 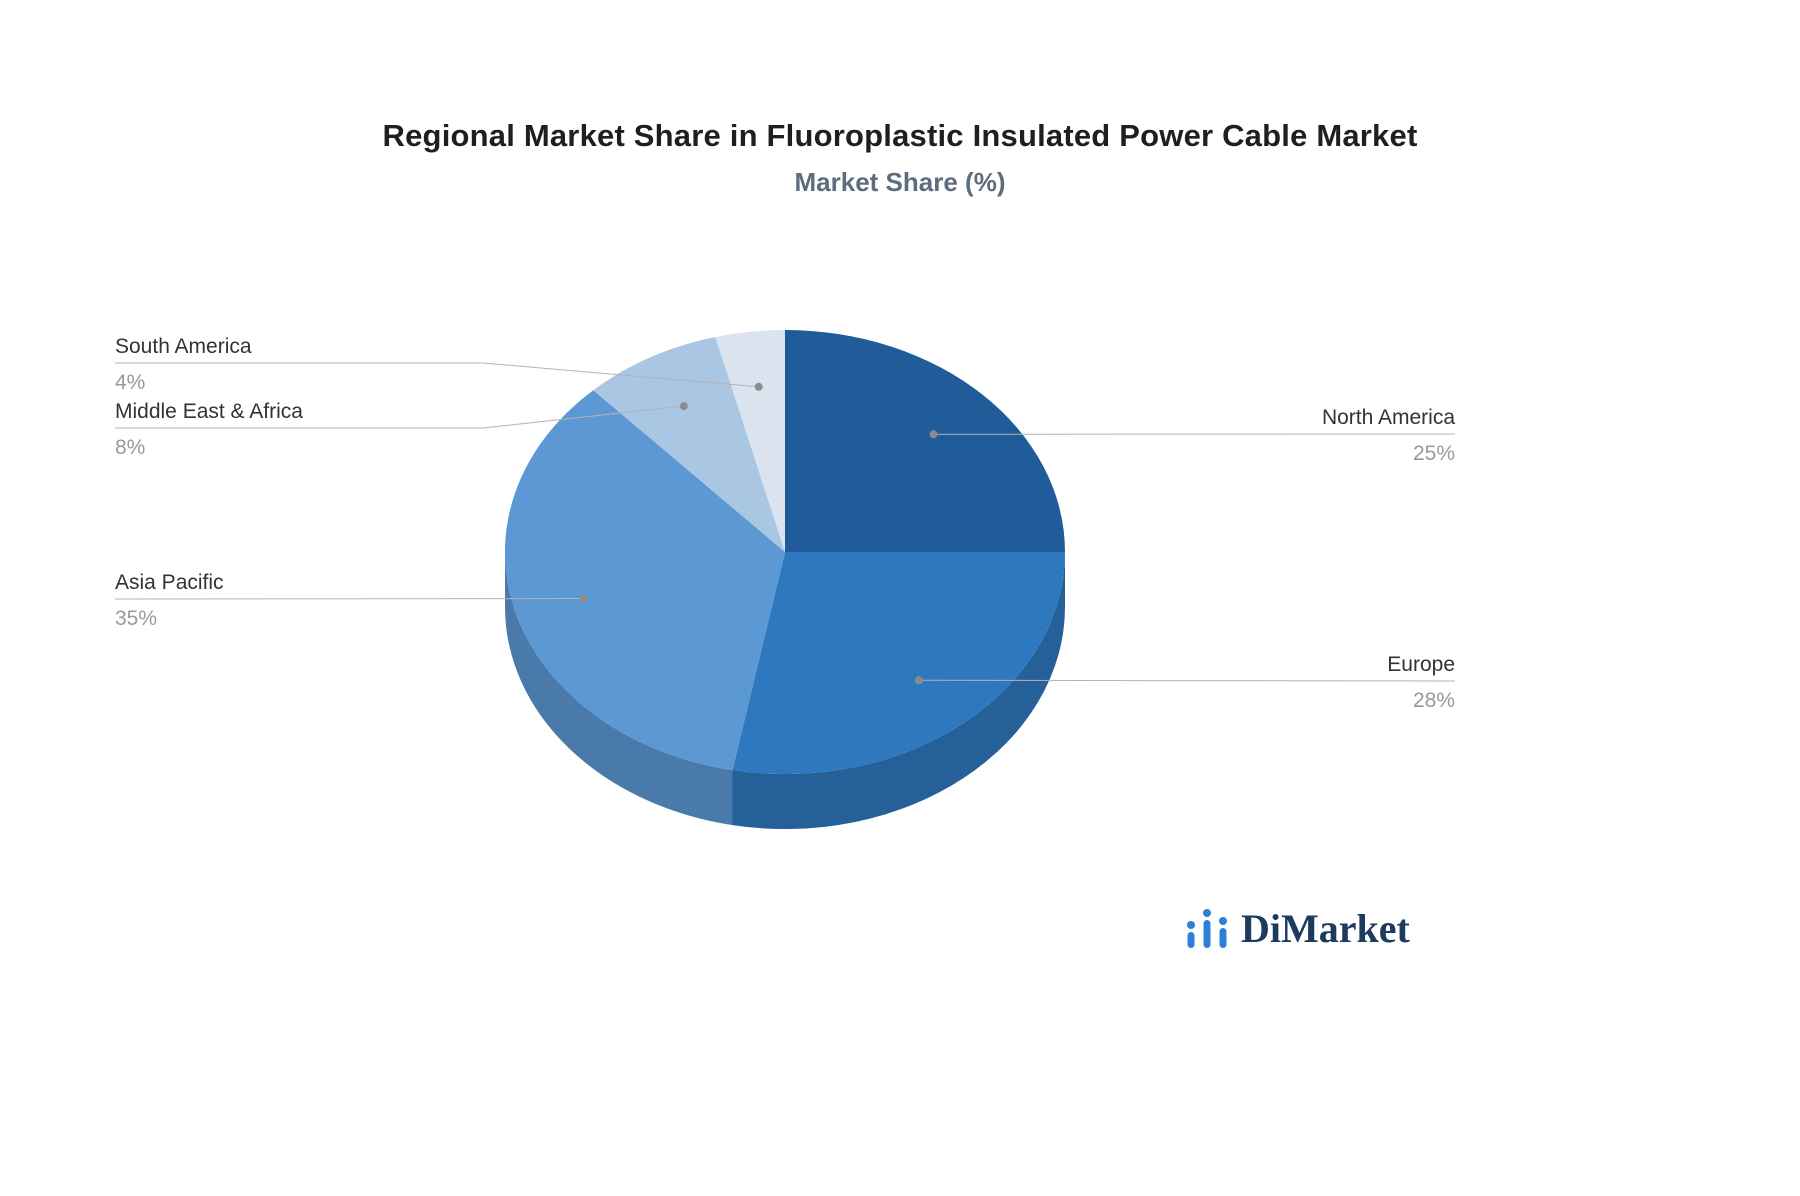 What do you see at coordinates (130, 447) in the screenshot?
I see `label-middle-east-africa-value: 8%` at bounding box center [130, 447].